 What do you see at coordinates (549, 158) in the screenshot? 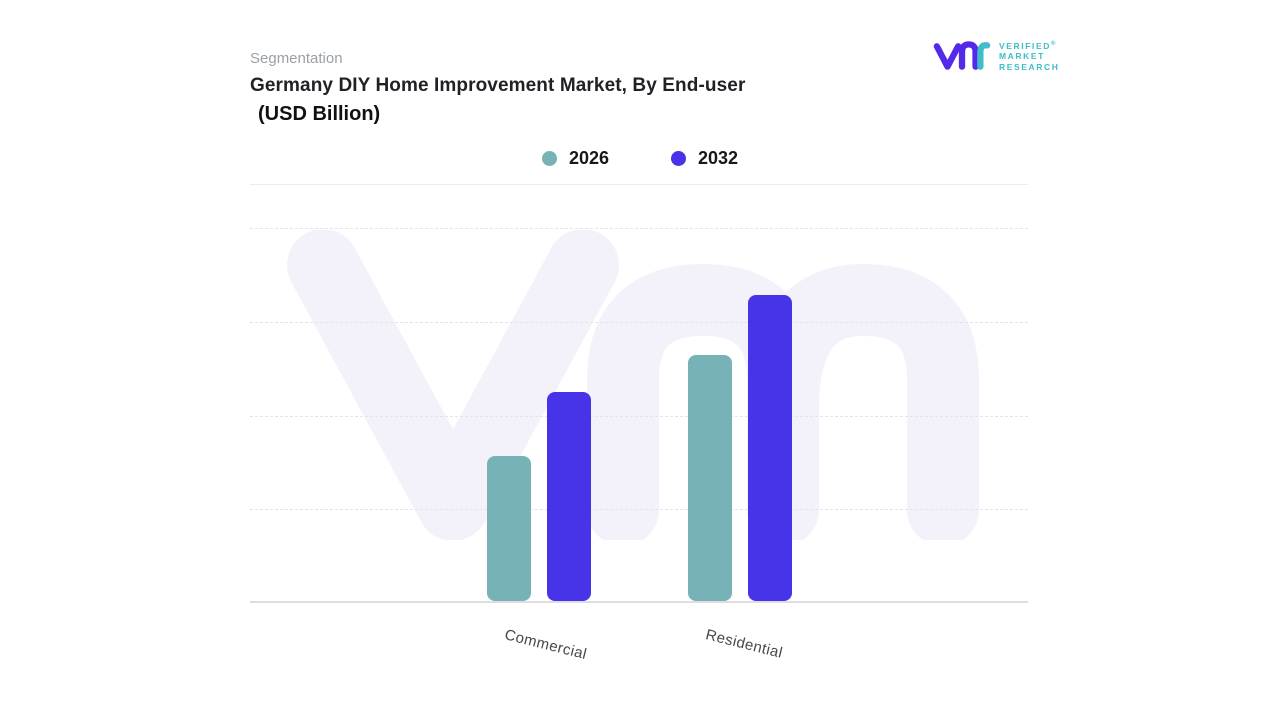
I see `legend-dot-2026` at bounding box center [549, 158].